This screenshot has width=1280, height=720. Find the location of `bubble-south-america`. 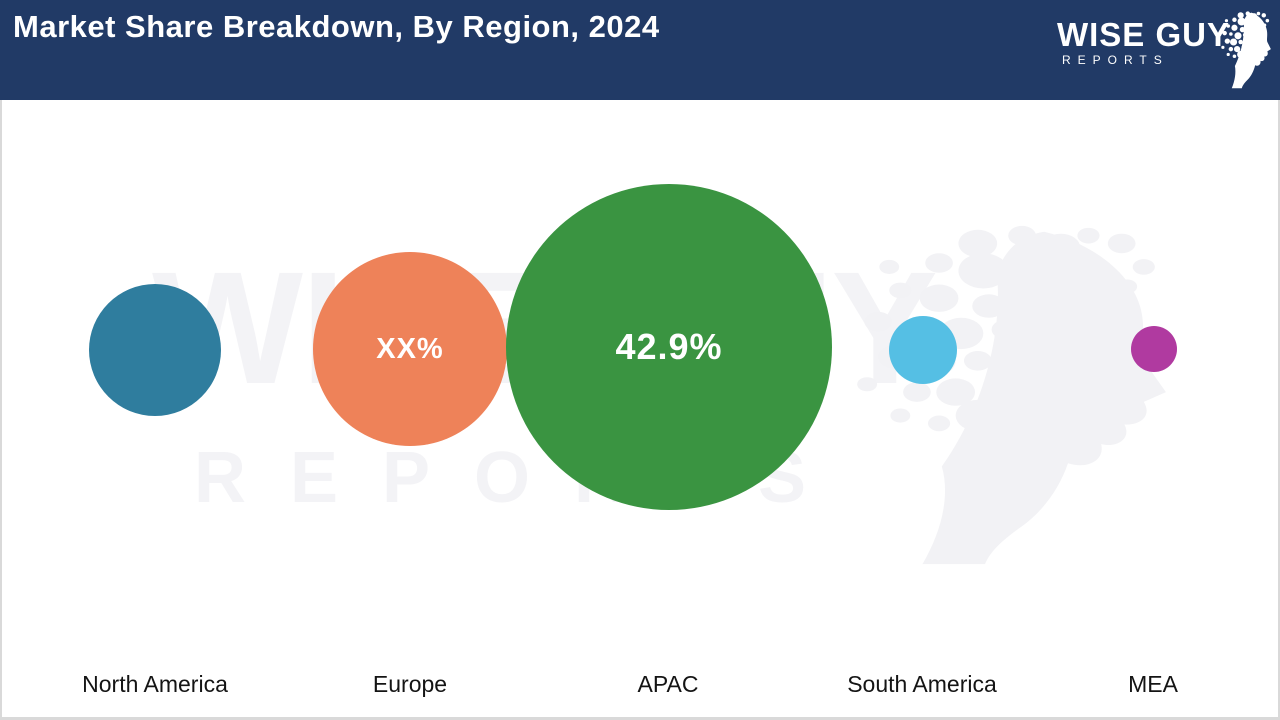

bubble-south-america is located at coordinates (923, 350).